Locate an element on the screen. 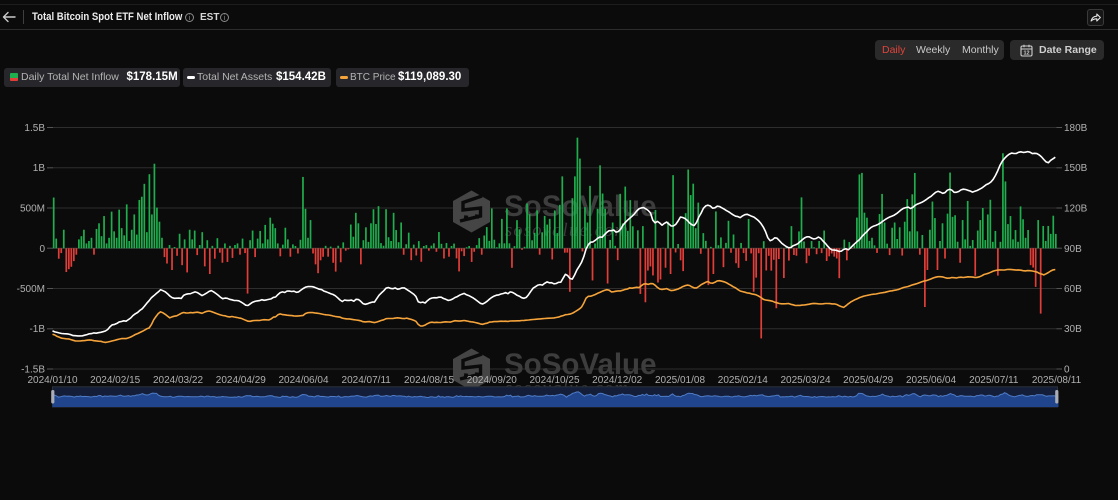 The width and height of the screenshot is (1118, 500). svg-text: 2025/03/24 is located at coordinates (805, 380).